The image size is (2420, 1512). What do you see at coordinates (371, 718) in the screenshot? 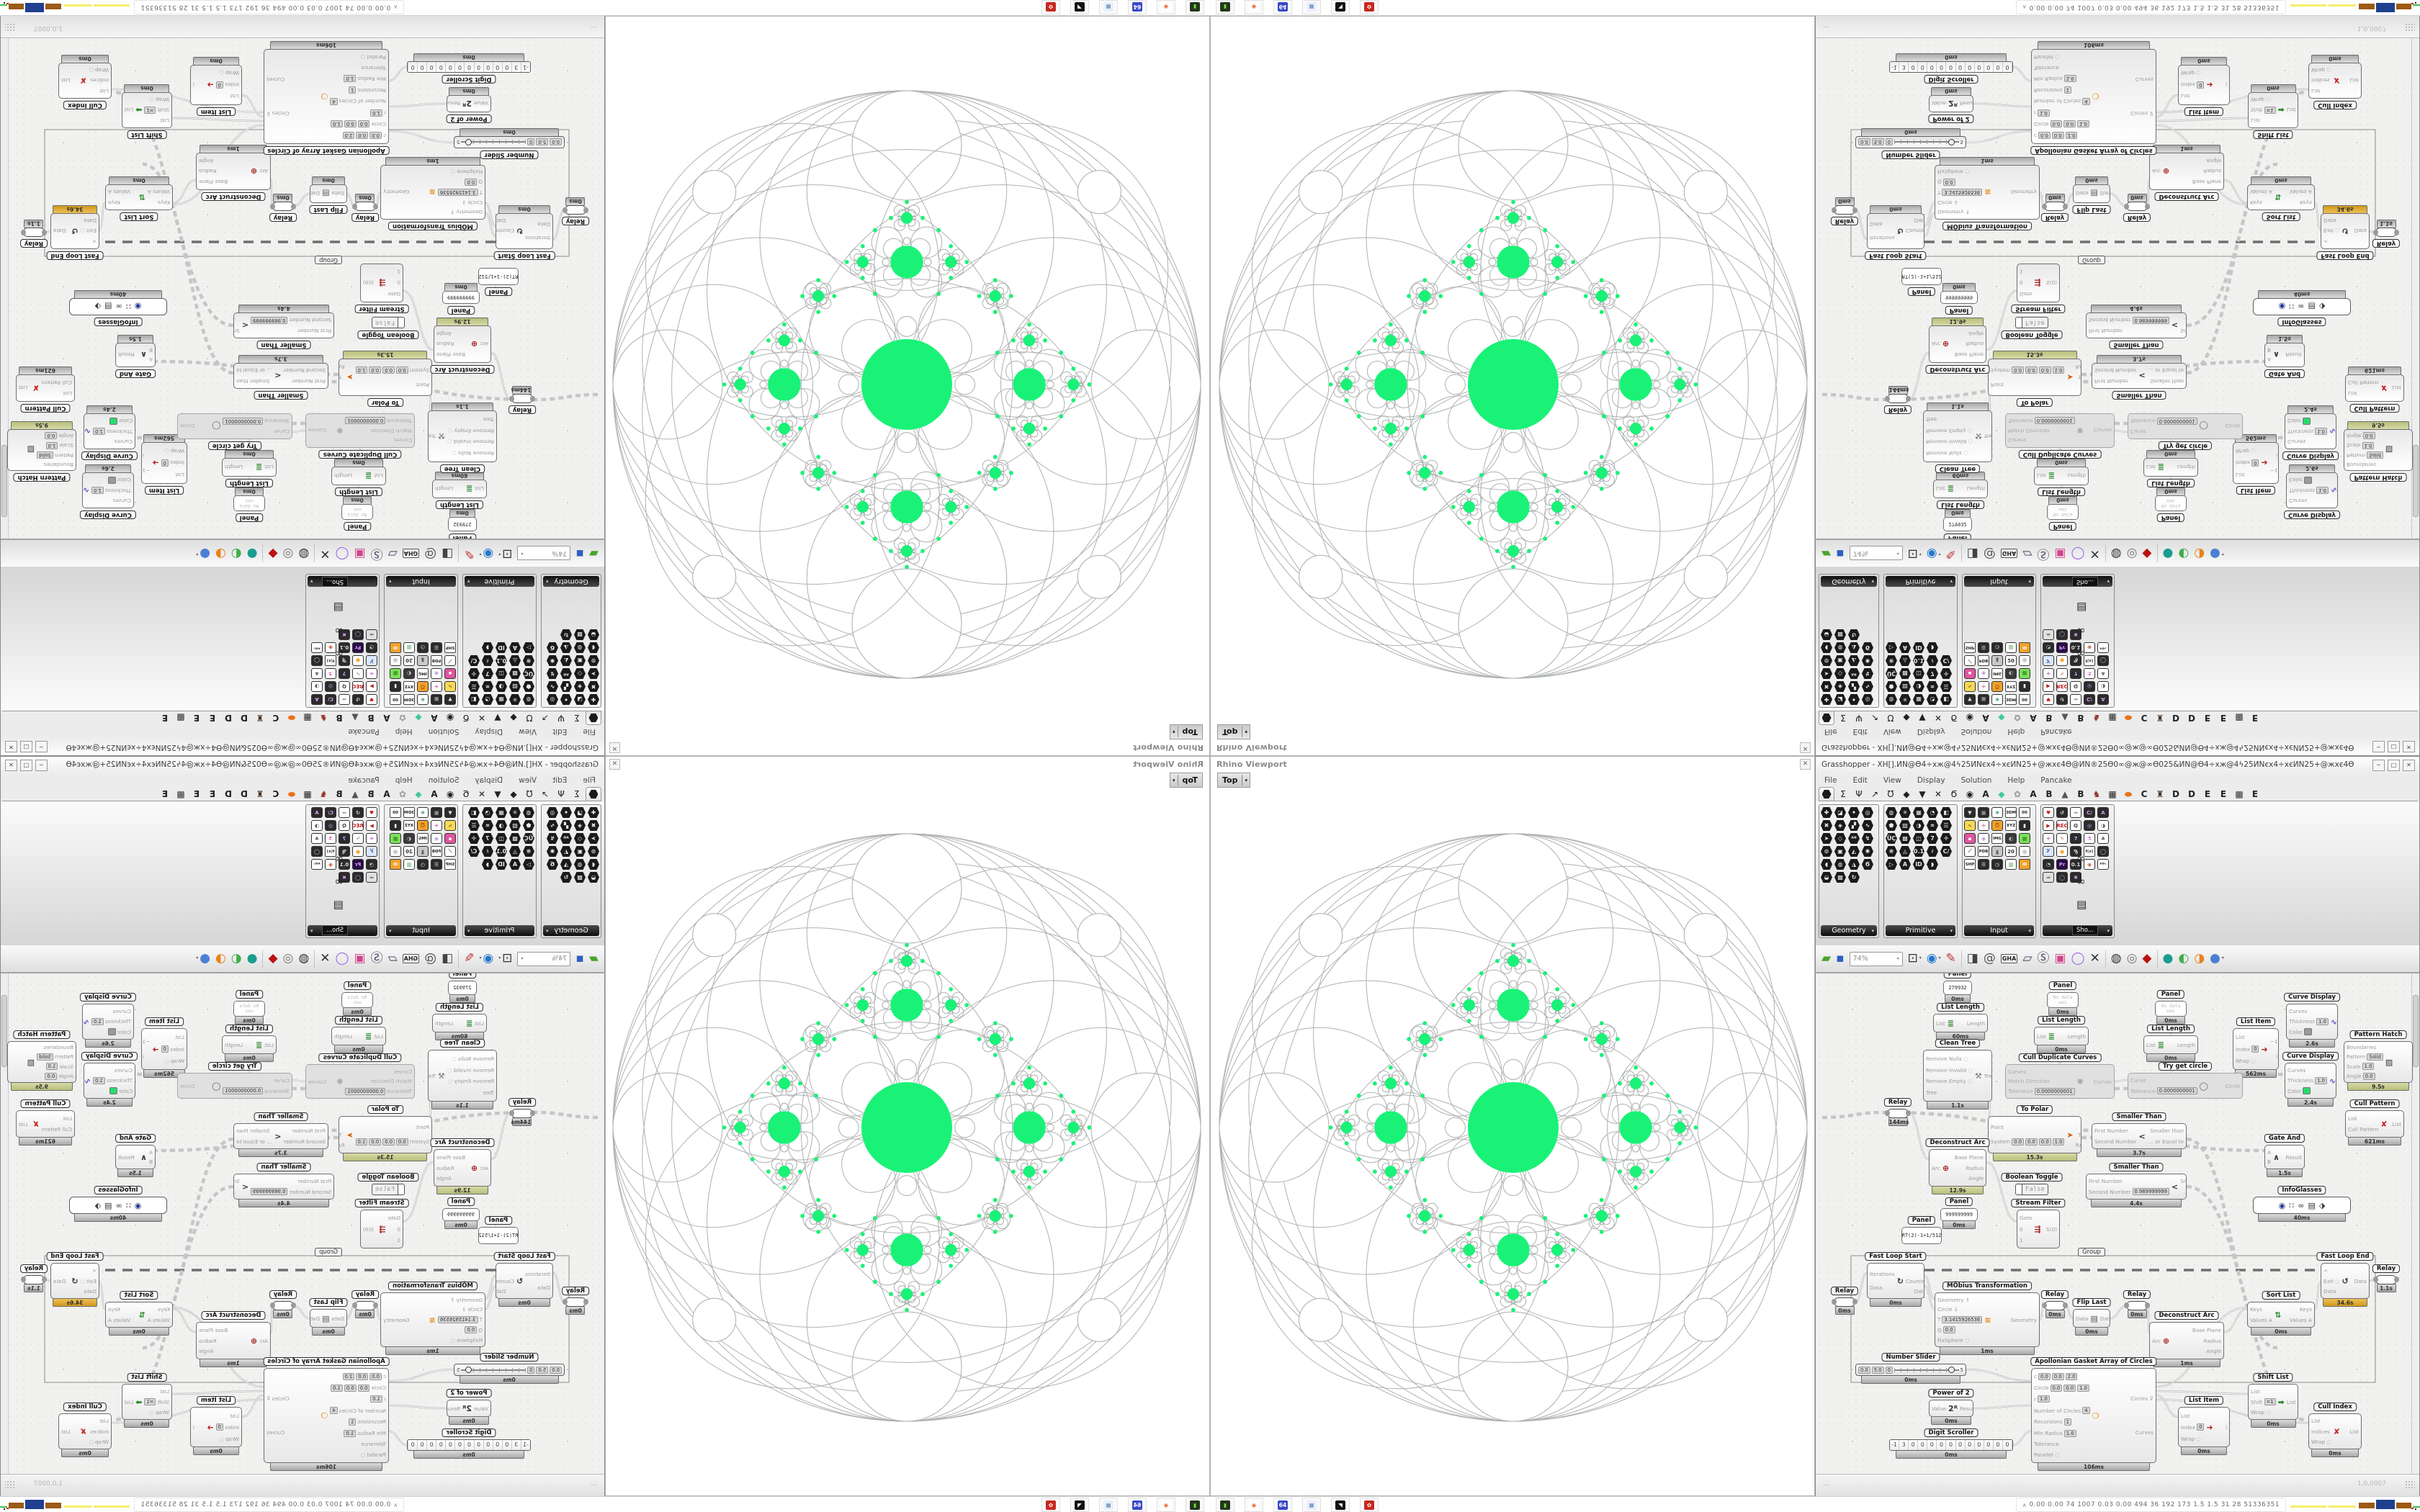
I see `category-tab: B` at bounding box center [371, 718].